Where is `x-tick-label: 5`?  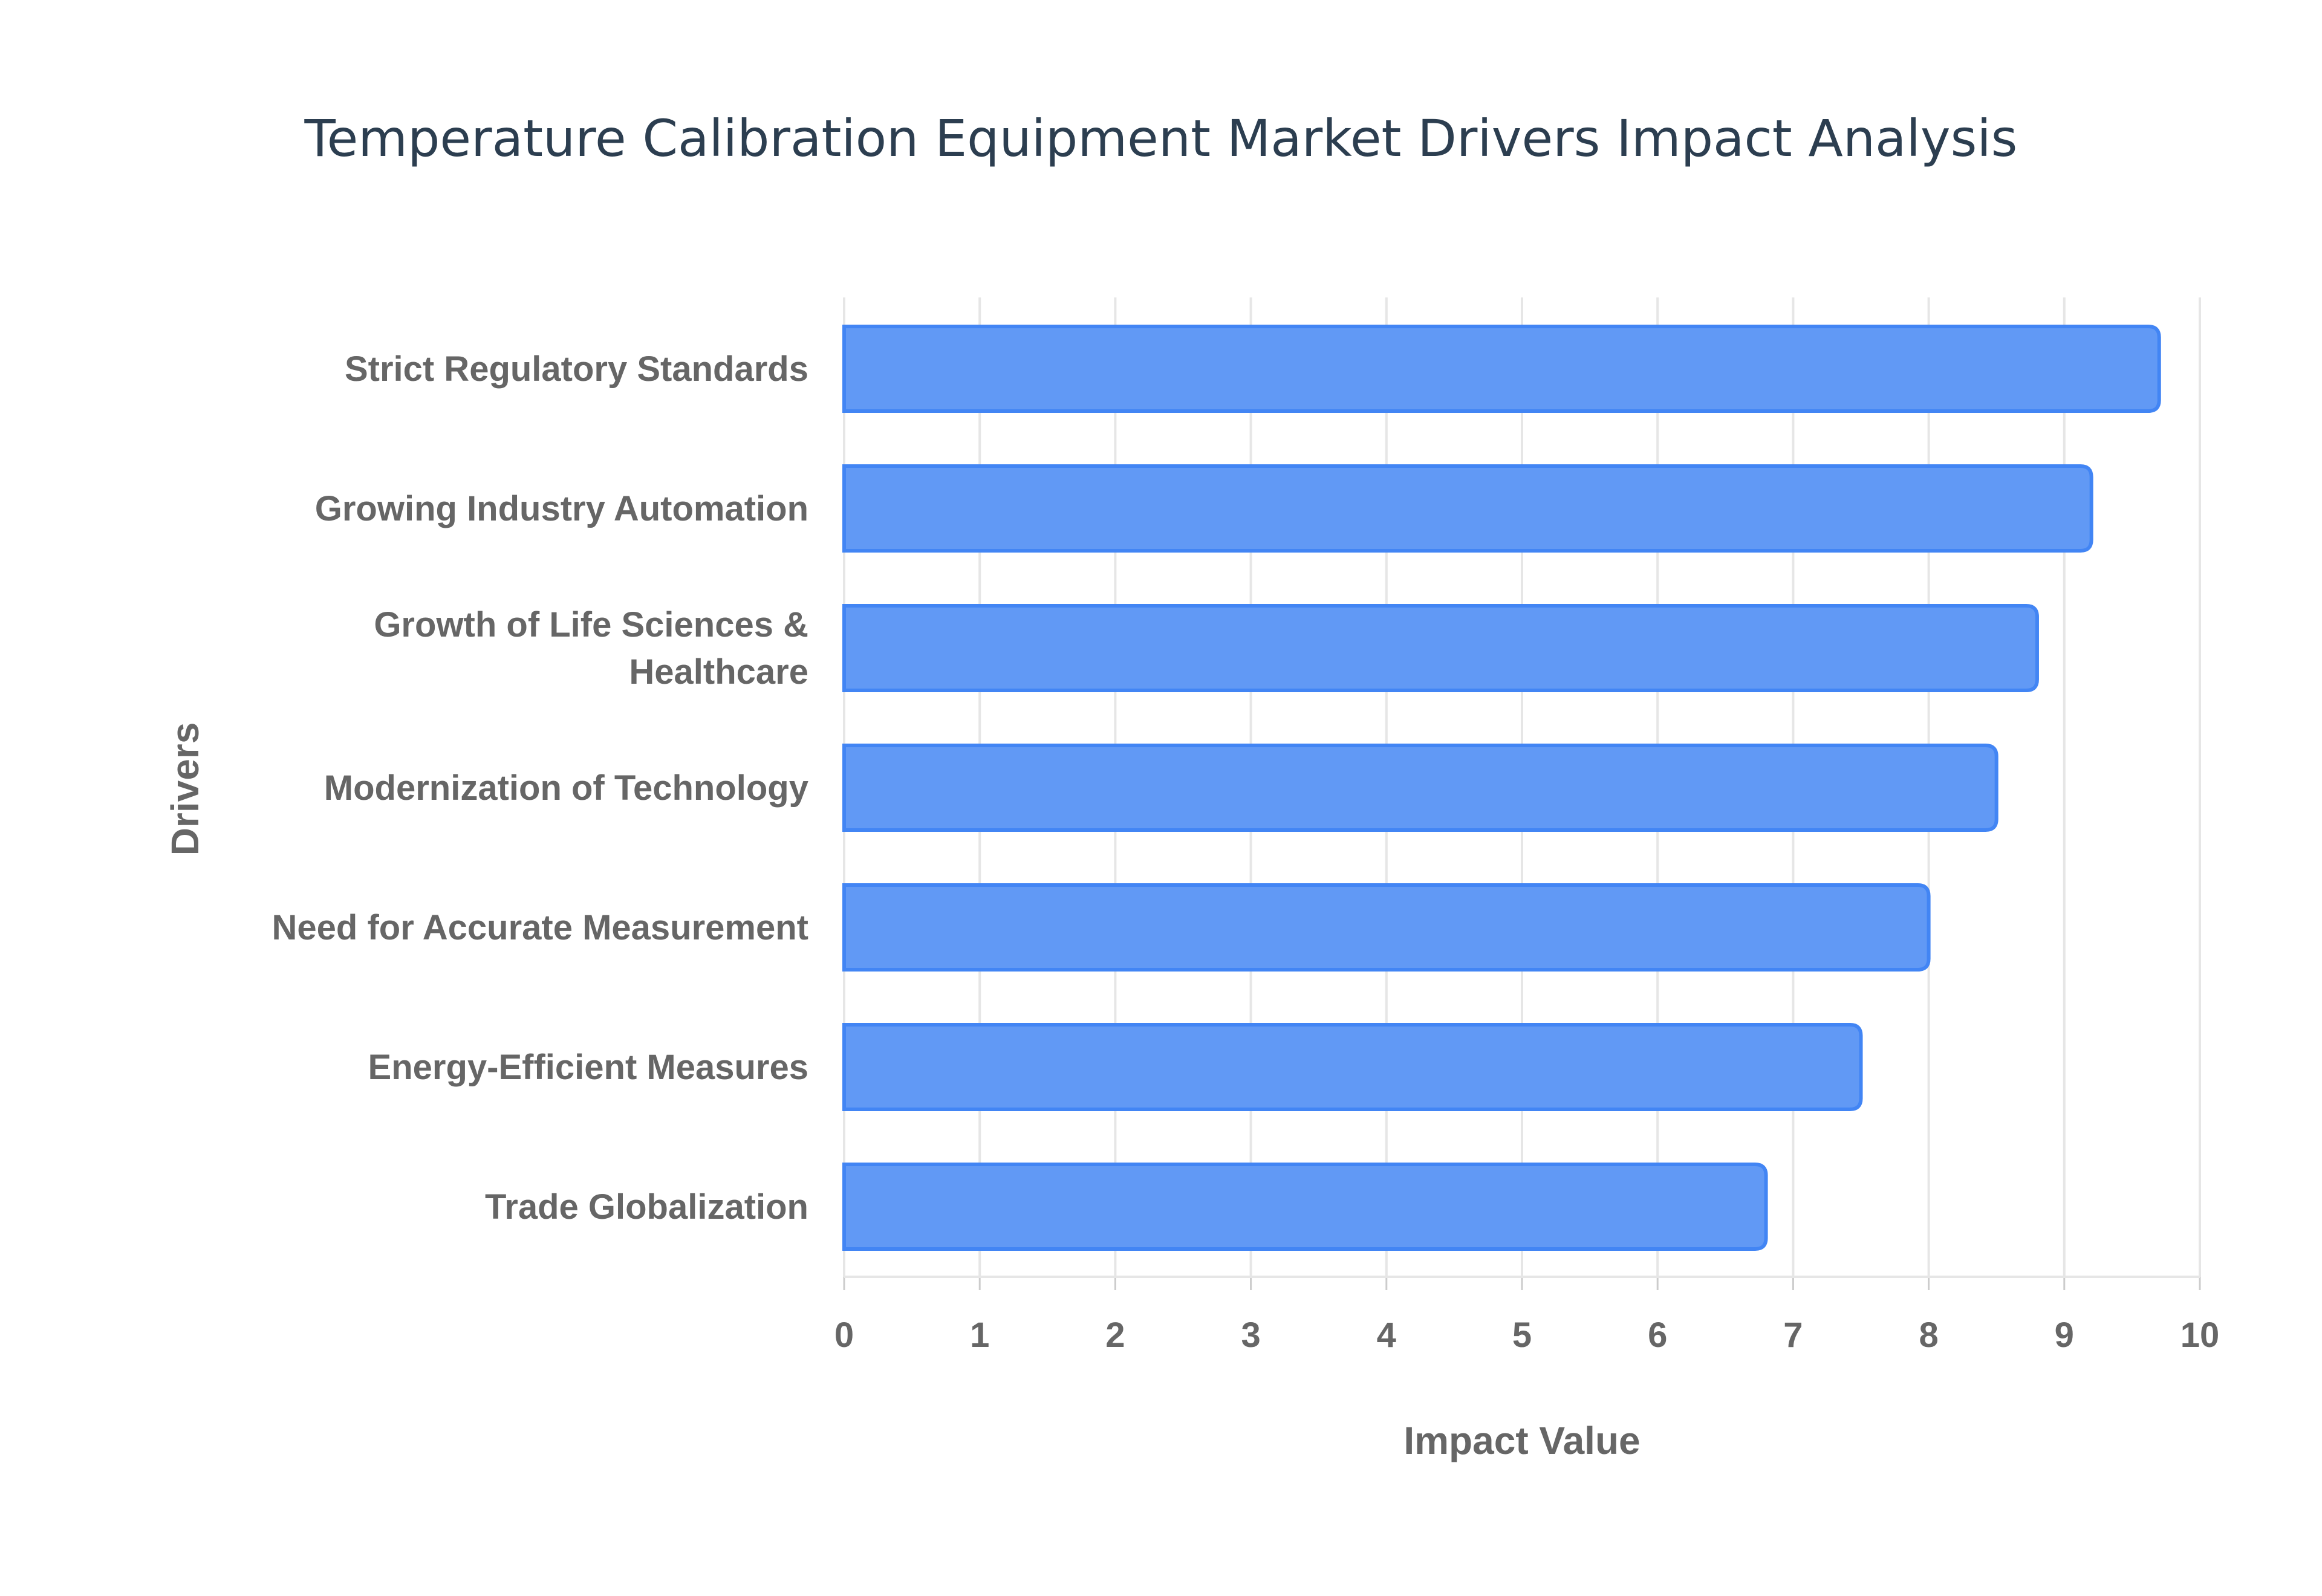
x-tick-label: 5 is located at coordinates (1522, 1335).